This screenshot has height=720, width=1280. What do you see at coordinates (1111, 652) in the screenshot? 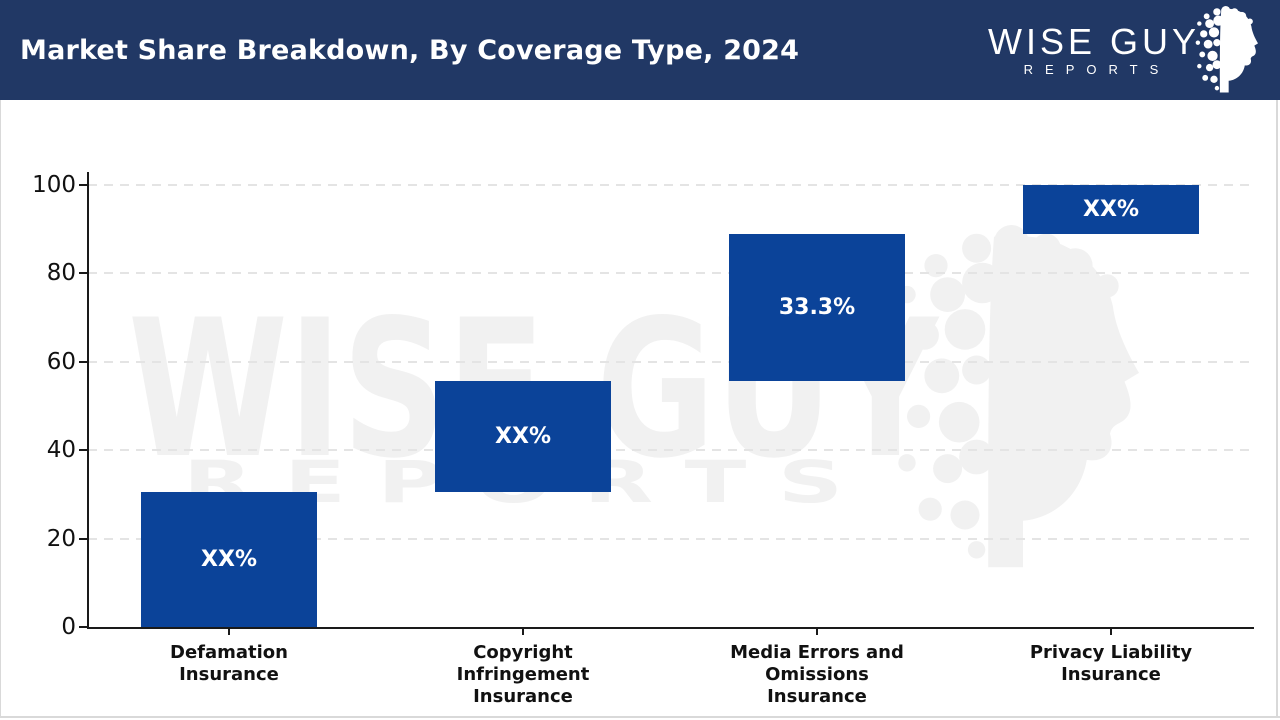
I see `x-category-label-line: Privacy Liability` at bounding box center [1111, 652].